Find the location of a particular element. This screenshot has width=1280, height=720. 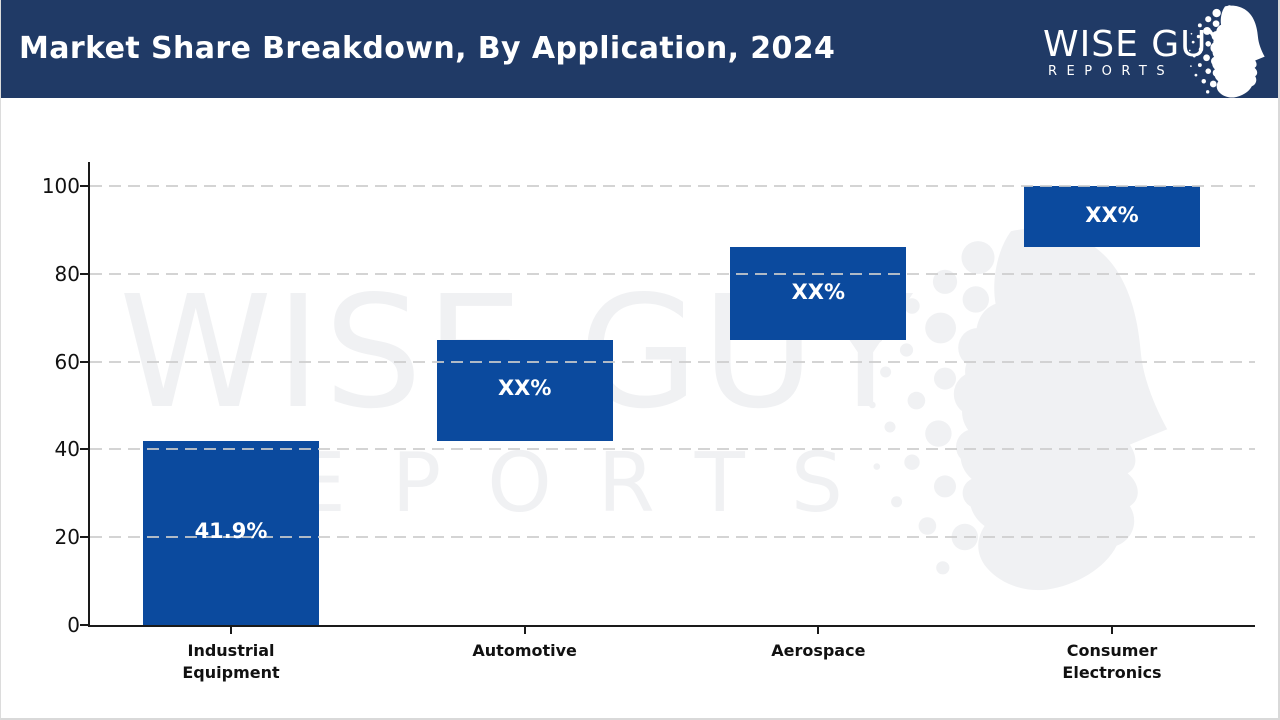

x-axis-line is located at coordinates (671, 626).